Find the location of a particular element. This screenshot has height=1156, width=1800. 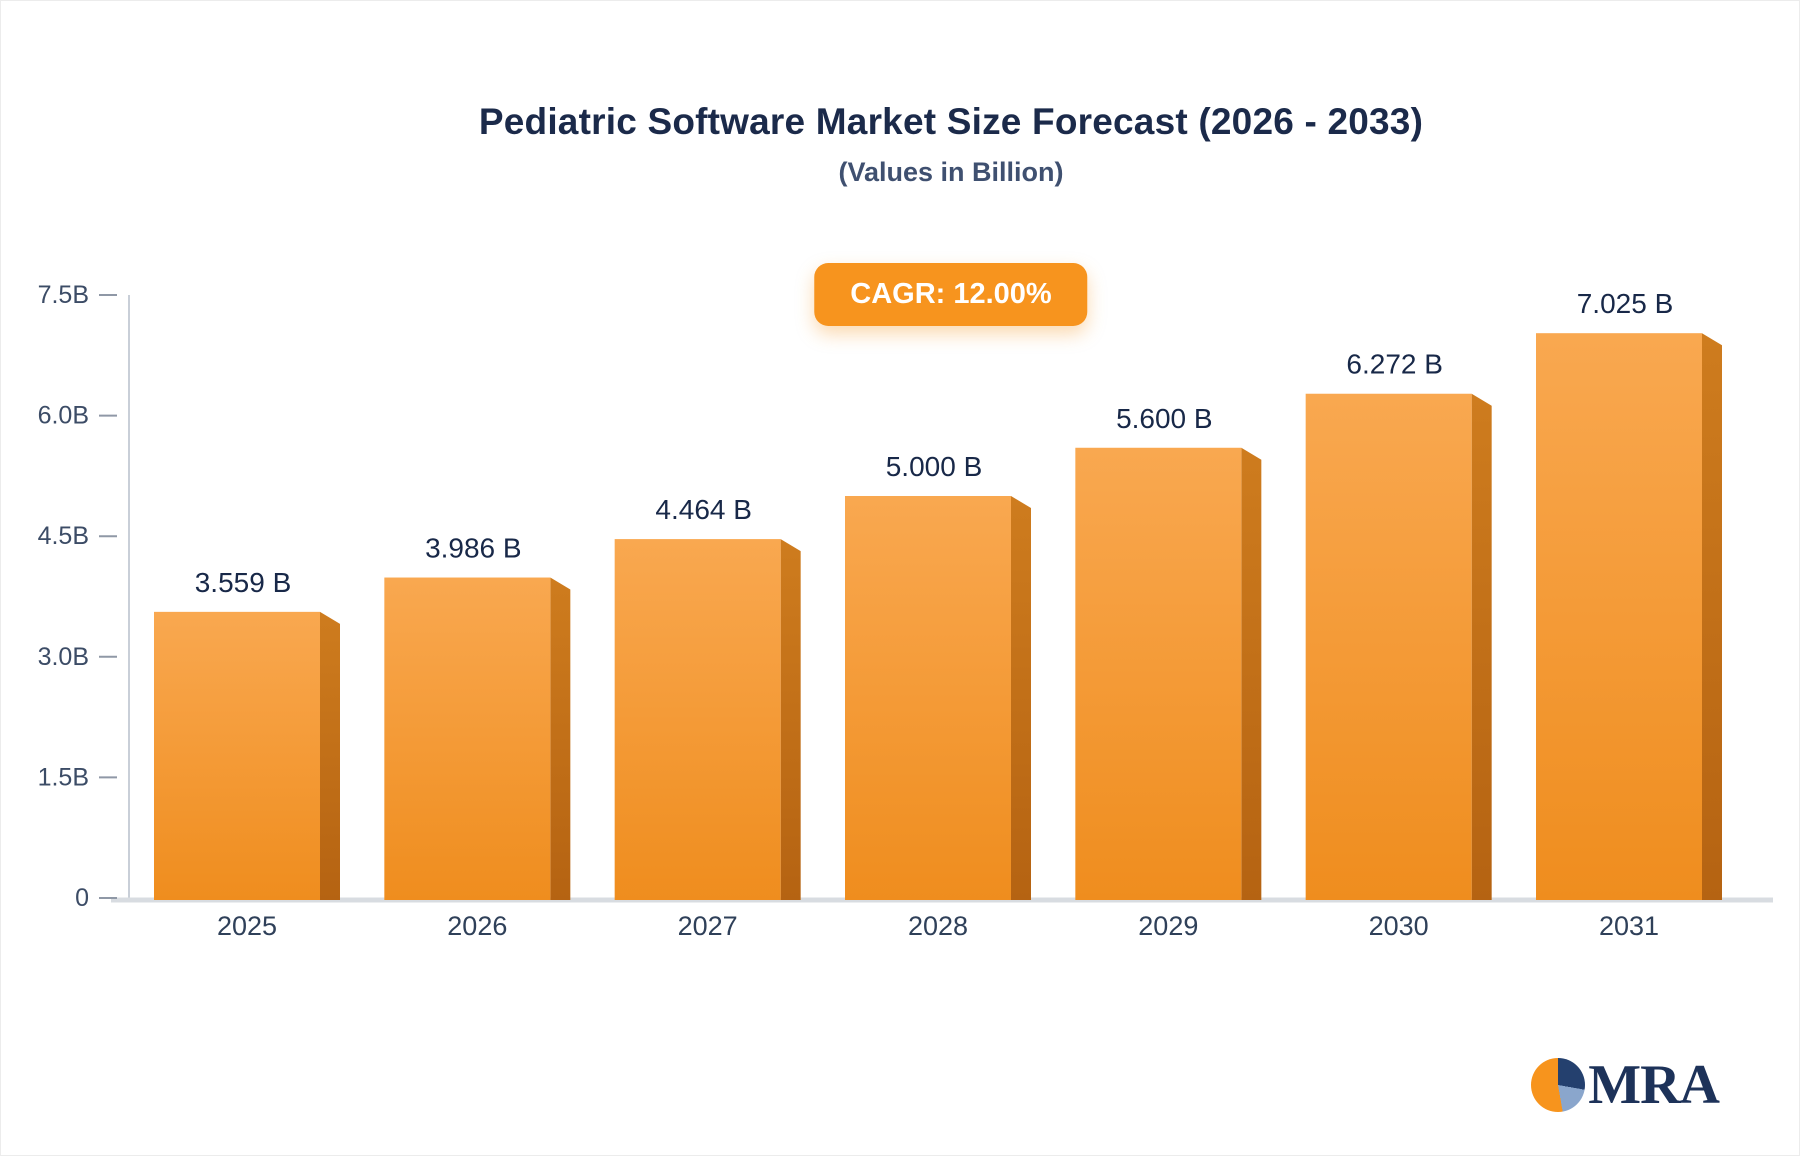

bar-value-label: 7.025 B is located at coordinates (1625, 303).